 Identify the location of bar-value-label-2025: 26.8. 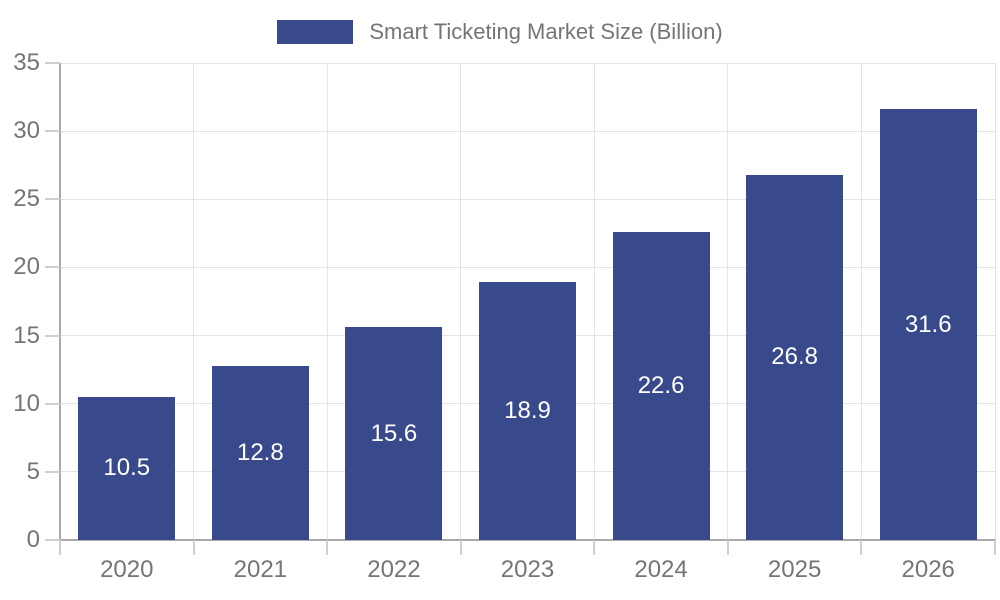
(794, 357).